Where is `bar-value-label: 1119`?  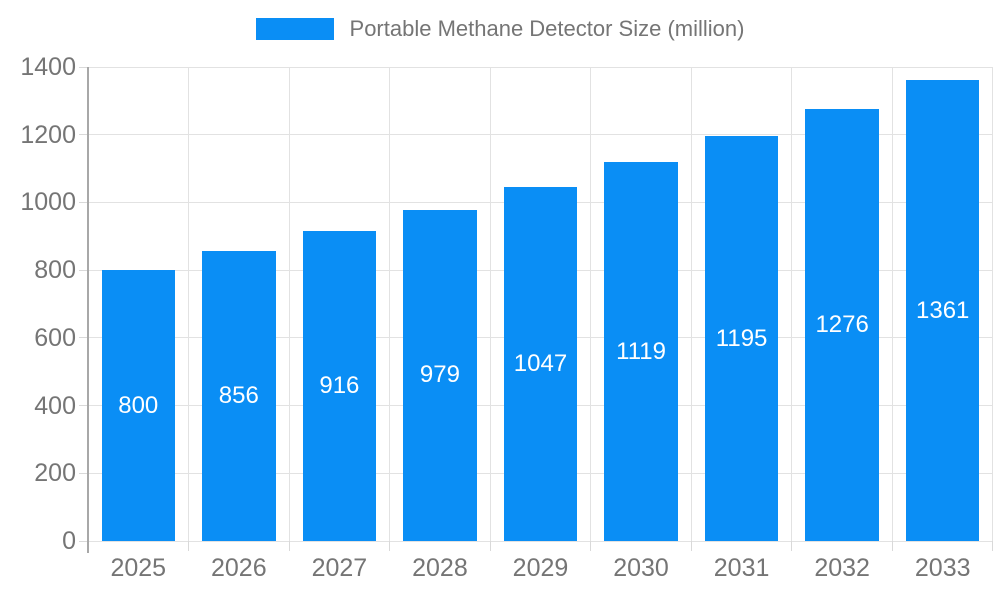
bar-value-label: 1119 is located at coordinates (641, 351).